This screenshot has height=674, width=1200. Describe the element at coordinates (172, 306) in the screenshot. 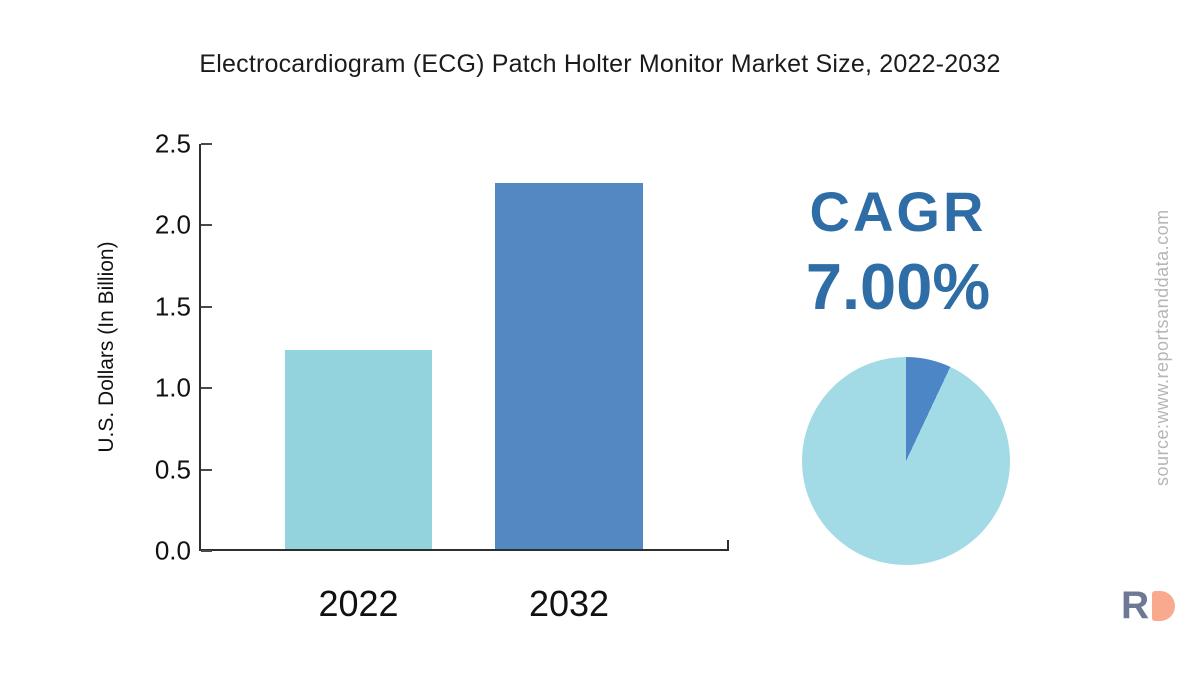

I see `y-tick-label: 1.5` at that location.